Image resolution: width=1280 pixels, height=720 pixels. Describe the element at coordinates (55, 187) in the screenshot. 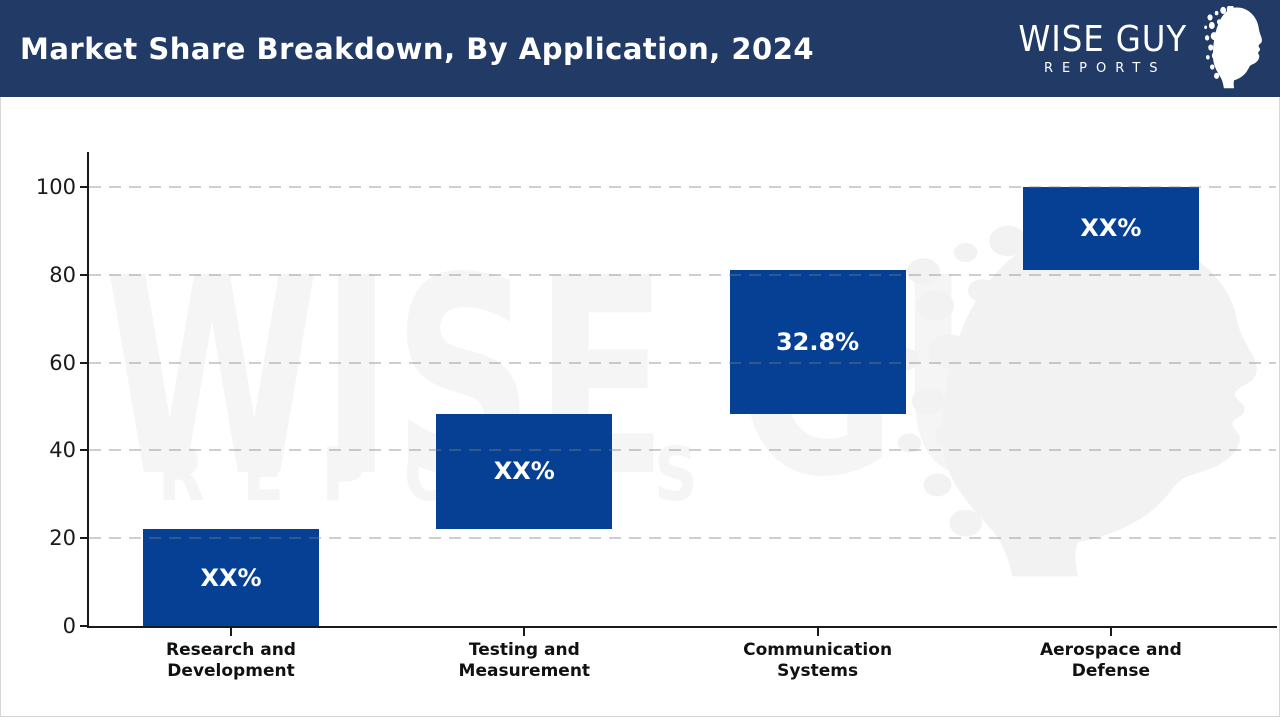

I see `y-tick-label-100: 100` at that location.